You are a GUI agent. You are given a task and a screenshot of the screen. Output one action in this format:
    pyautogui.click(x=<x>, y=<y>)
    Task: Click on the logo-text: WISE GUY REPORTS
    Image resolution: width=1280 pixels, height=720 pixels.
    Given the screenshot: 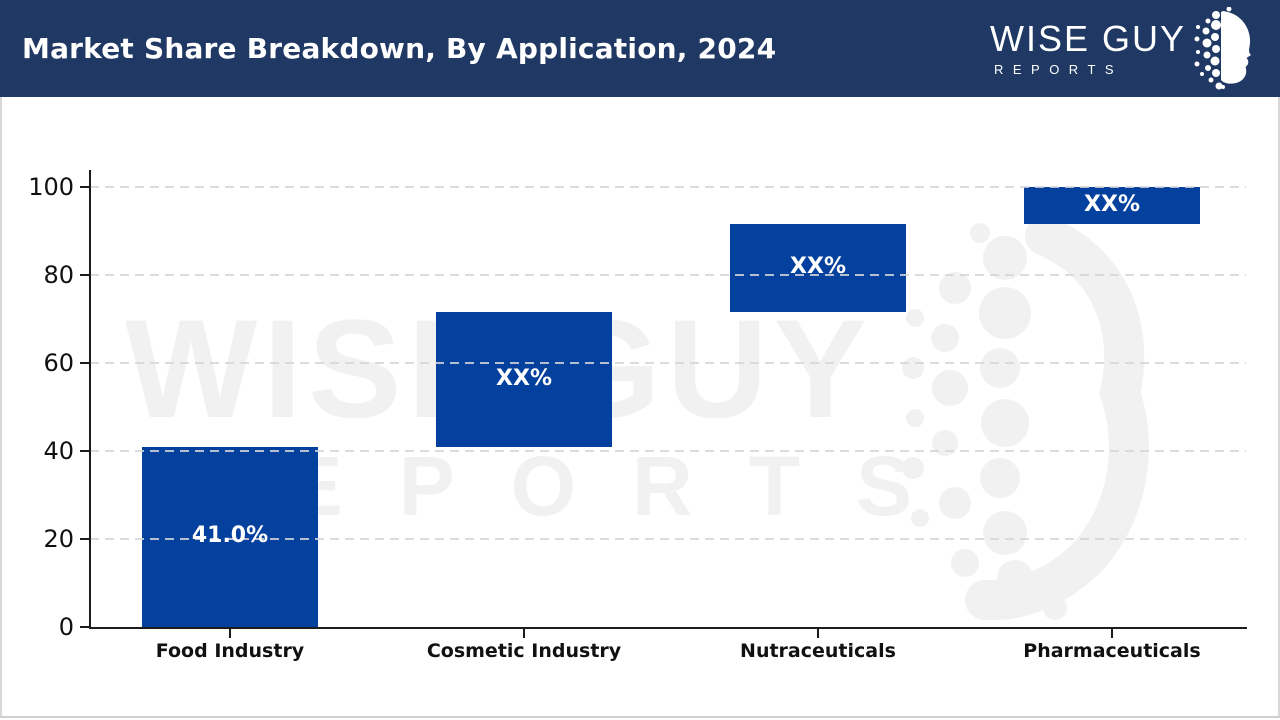 What is the action you would take?
    pyautogui.click(x=1087, y=47)
    